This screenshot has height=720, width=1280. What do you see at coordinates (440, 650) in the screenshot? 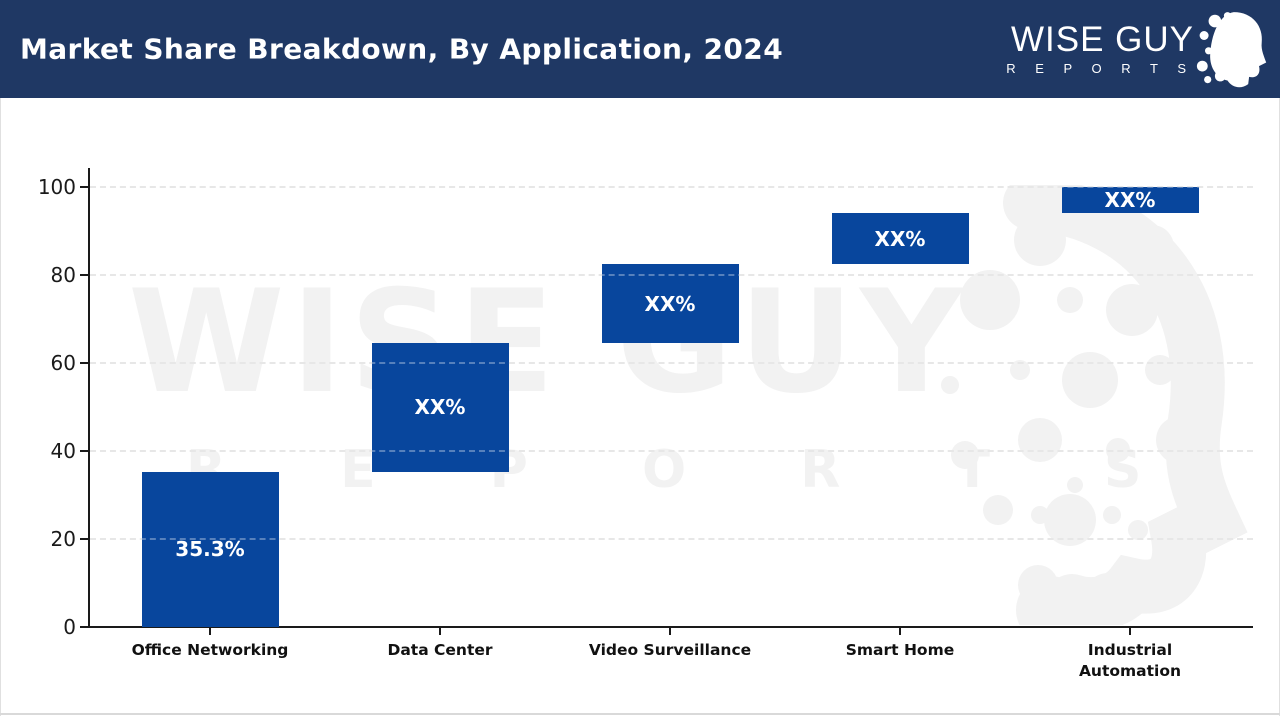
I see `x-category-label: Data Center` at bounding box center [440, 650].